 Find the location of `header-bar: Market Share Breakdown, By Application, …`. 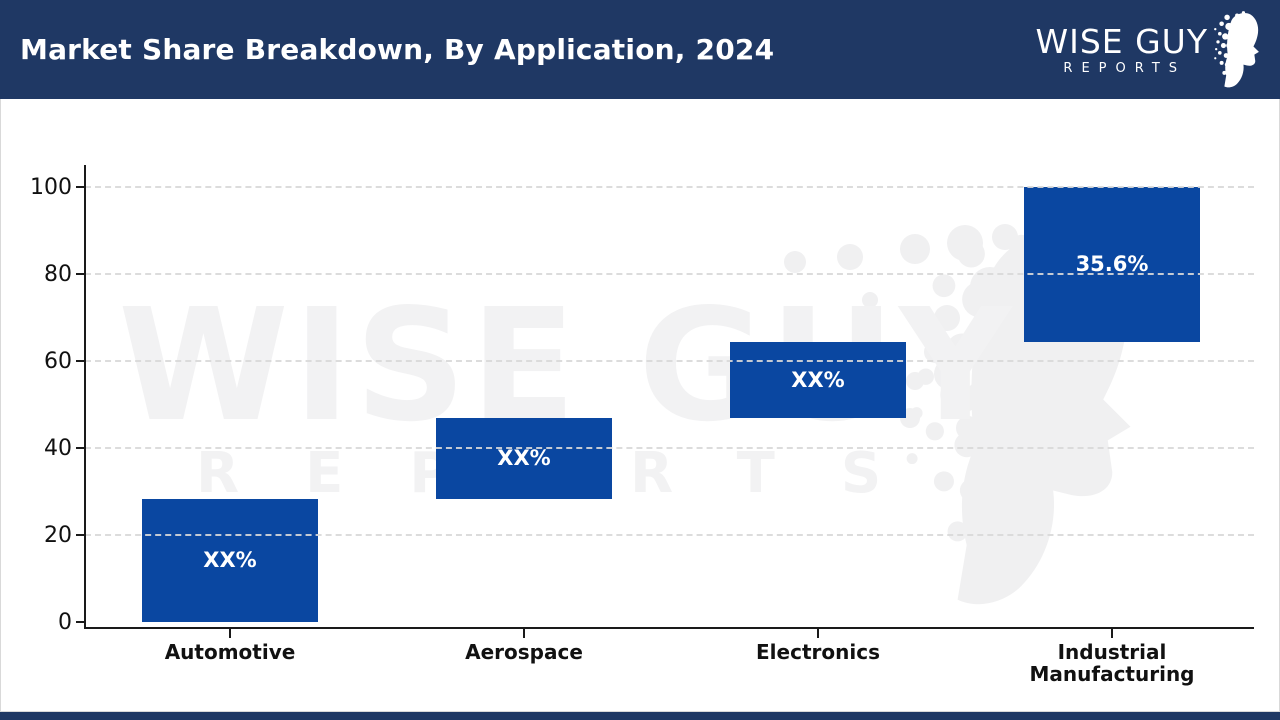

header-bar: Market Share Breakdown, By Application, … is located at coordinates (640, 49).